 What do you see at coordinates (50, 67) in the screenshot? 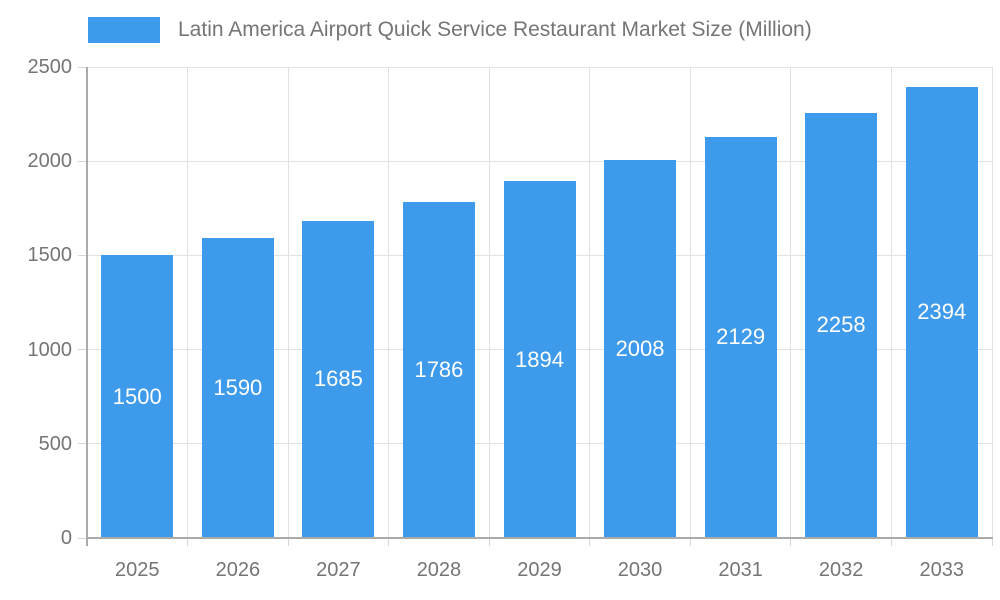
I see `y-tick-label: 2500` at bounding box center [50, 67].